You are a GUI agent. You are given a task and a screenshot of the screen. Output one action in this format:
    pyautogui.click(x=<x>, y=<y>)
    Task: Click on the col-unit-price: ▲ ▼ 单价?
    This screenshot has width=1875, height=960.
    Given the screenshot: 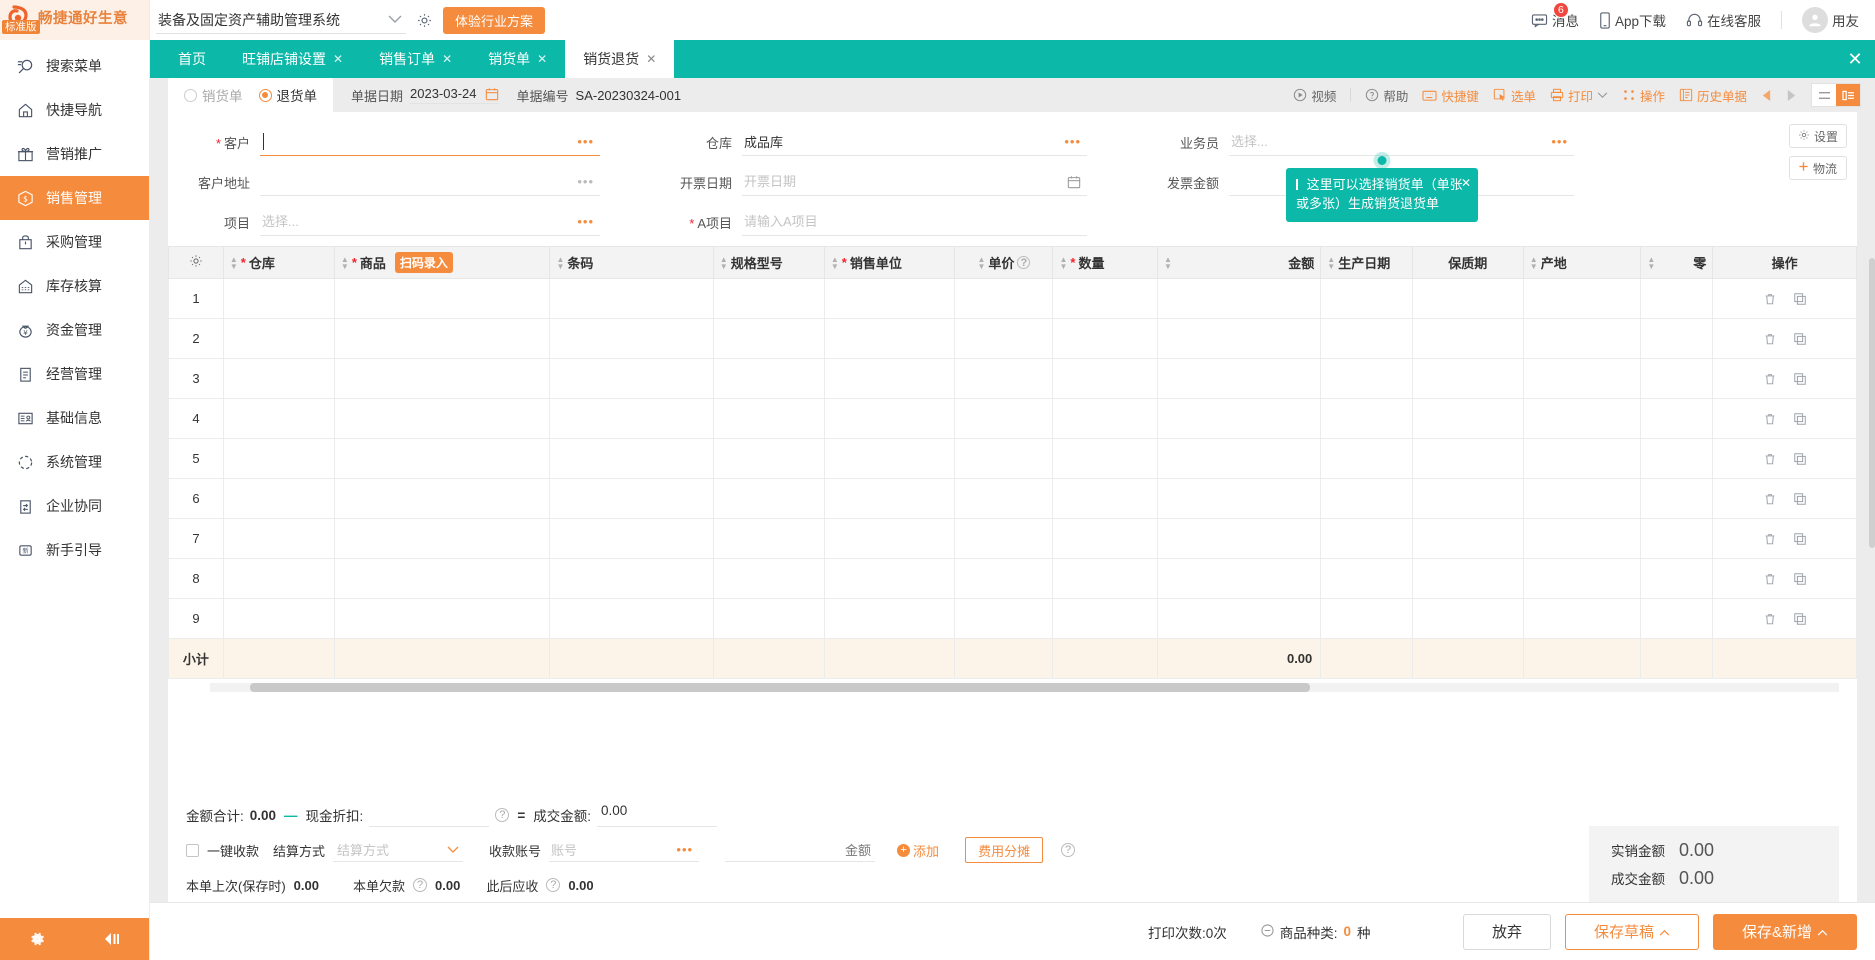 What is the action you would take?
    pyautogui.click(x=1004, y=262)
    